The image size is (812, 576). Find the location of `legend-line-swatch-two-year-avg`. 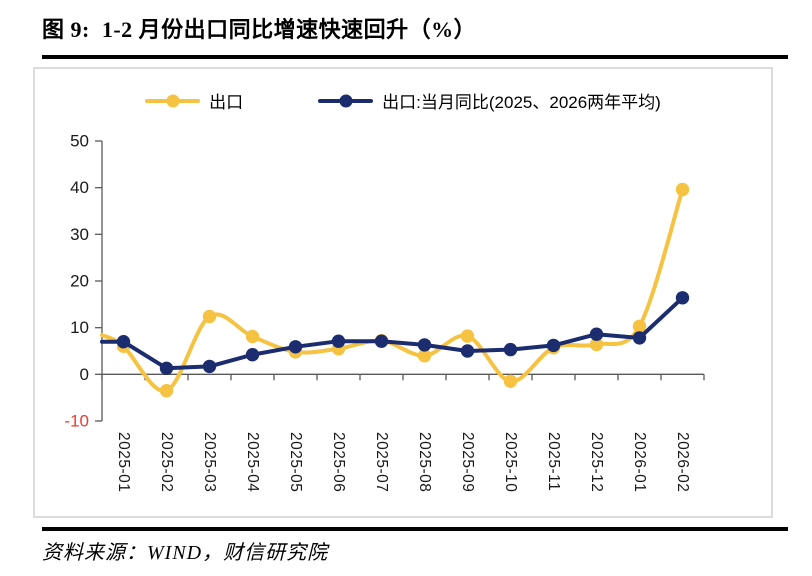

legend-line-swatch-two-year-avg is located at coordinates (346, 100).